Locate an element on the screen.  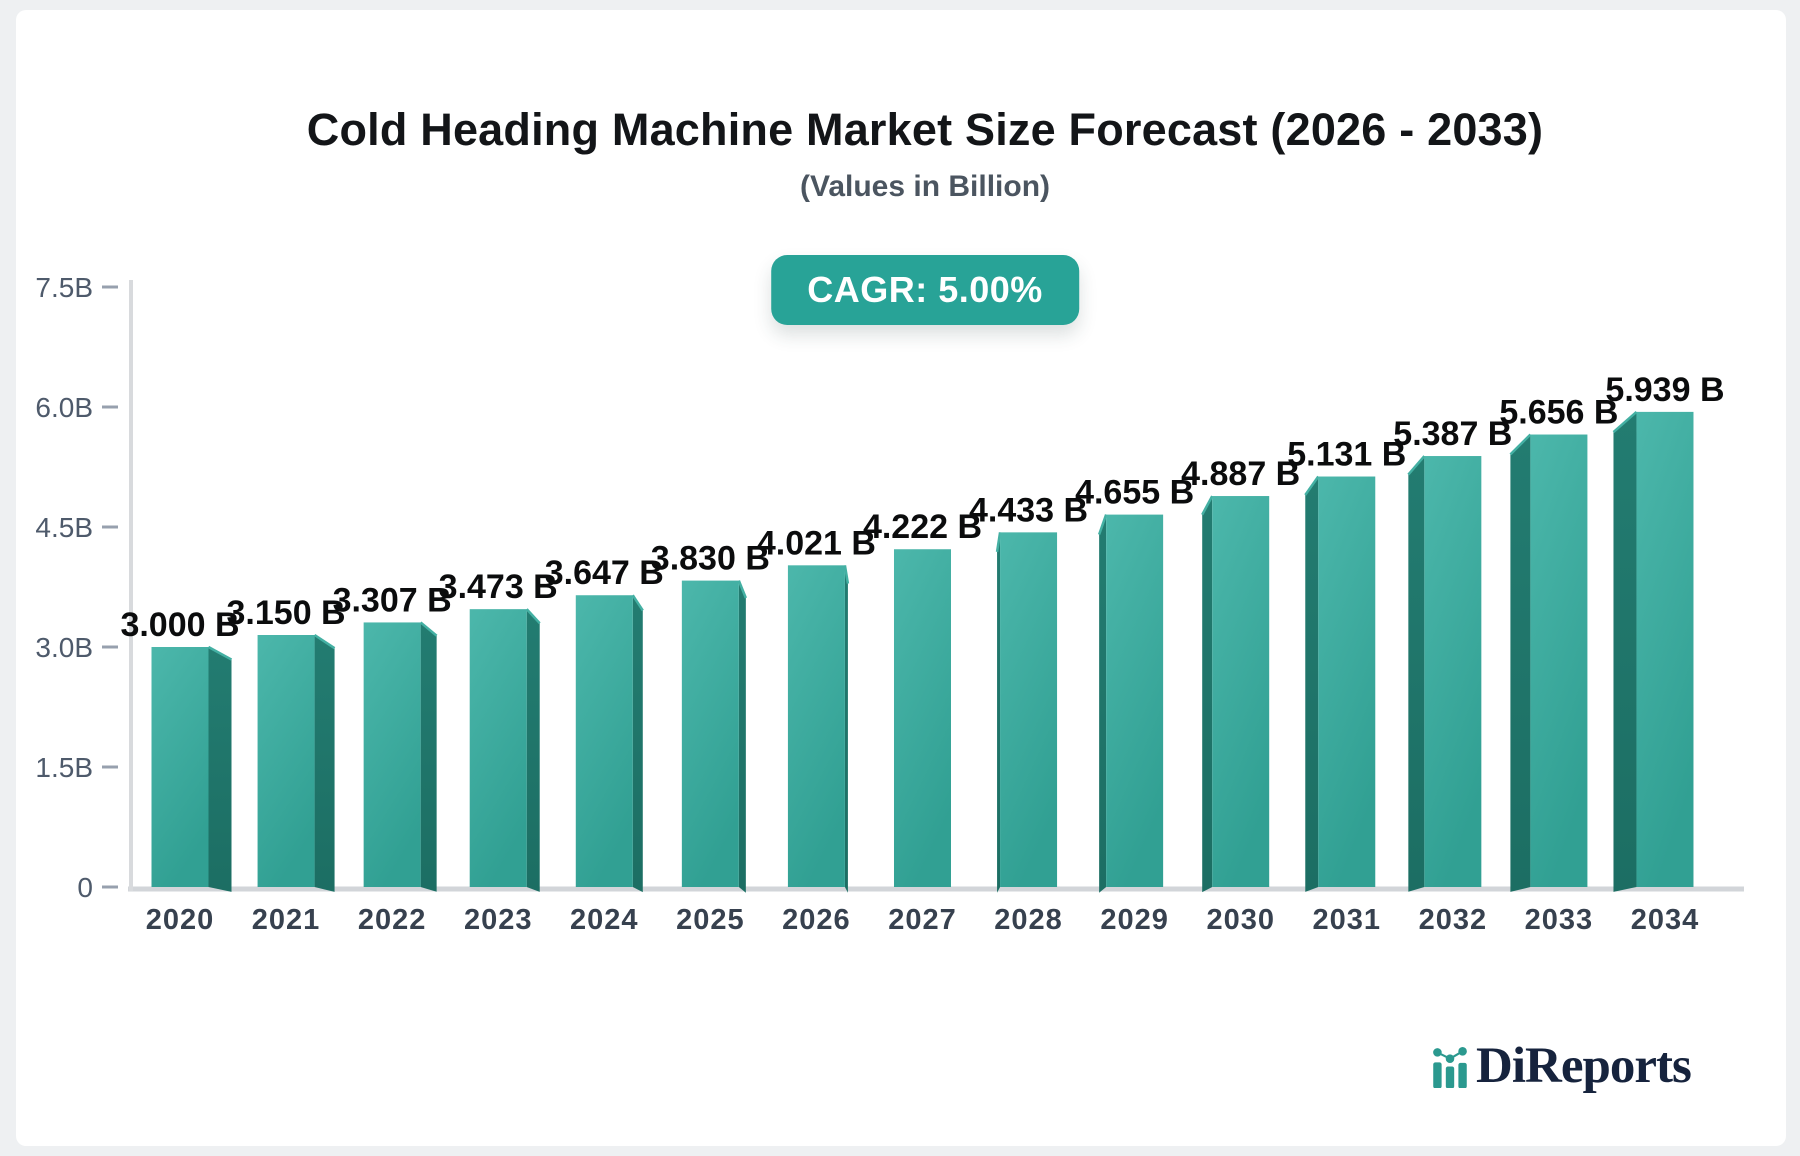
bar-chart-trend-icon is located at coordinates (1450, 1067).